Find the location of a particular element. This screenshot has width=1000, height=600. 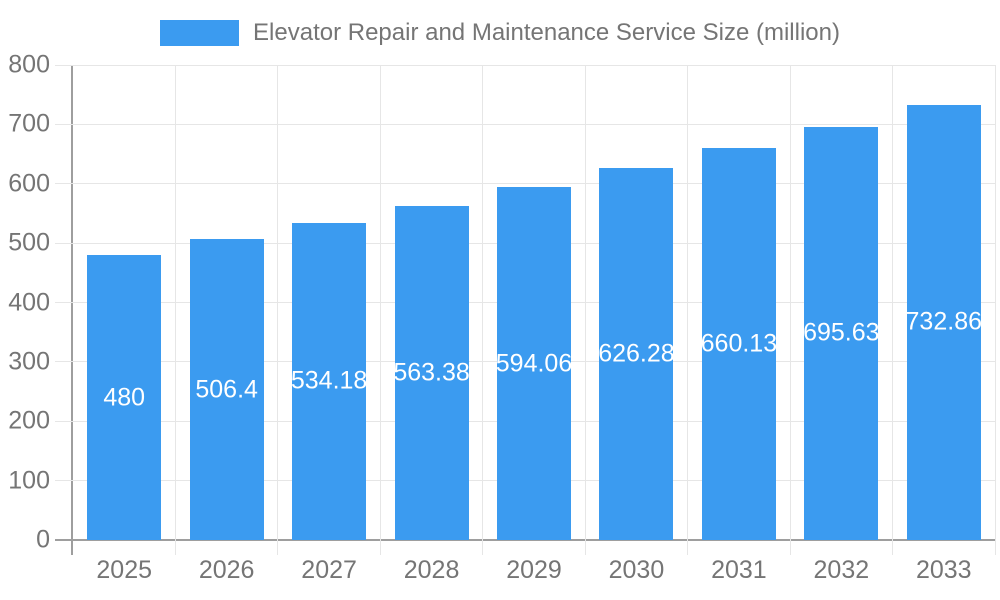

x-axis-tick-label: 2033 is located at coordinates (943, 570).